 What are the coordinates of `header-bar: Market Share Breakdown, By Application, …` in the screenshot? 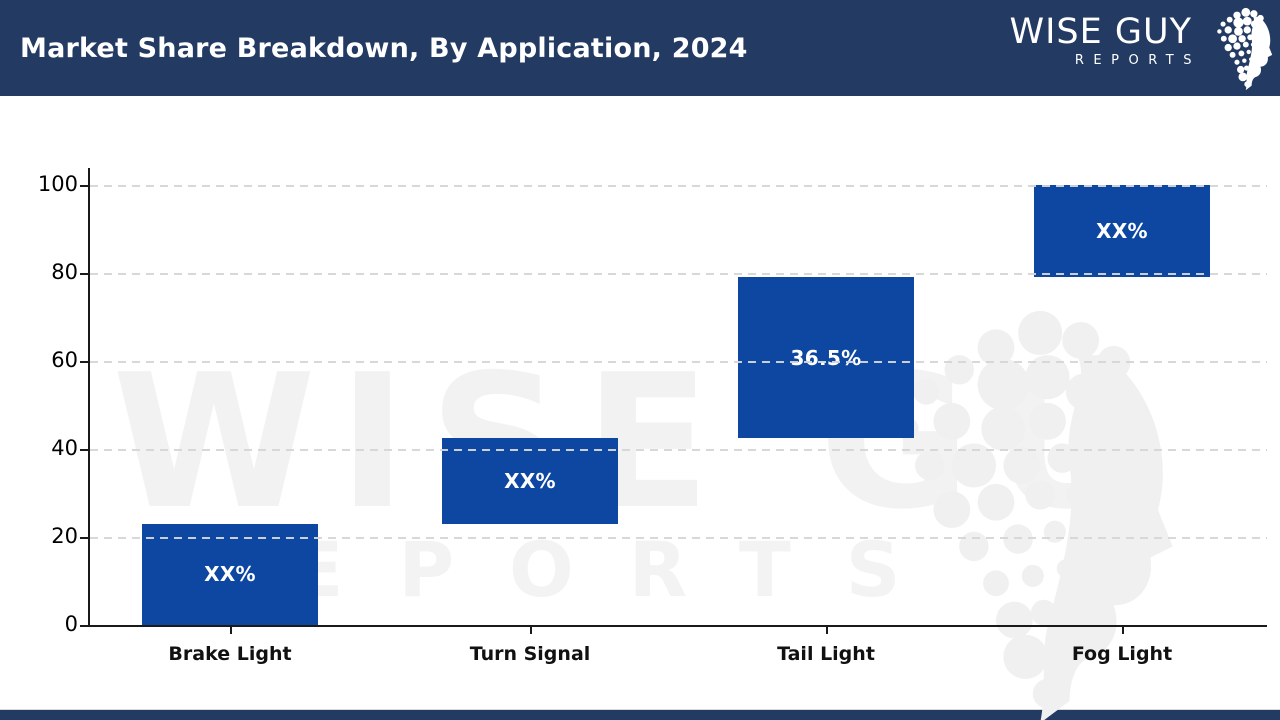 It's located at (640, 48).